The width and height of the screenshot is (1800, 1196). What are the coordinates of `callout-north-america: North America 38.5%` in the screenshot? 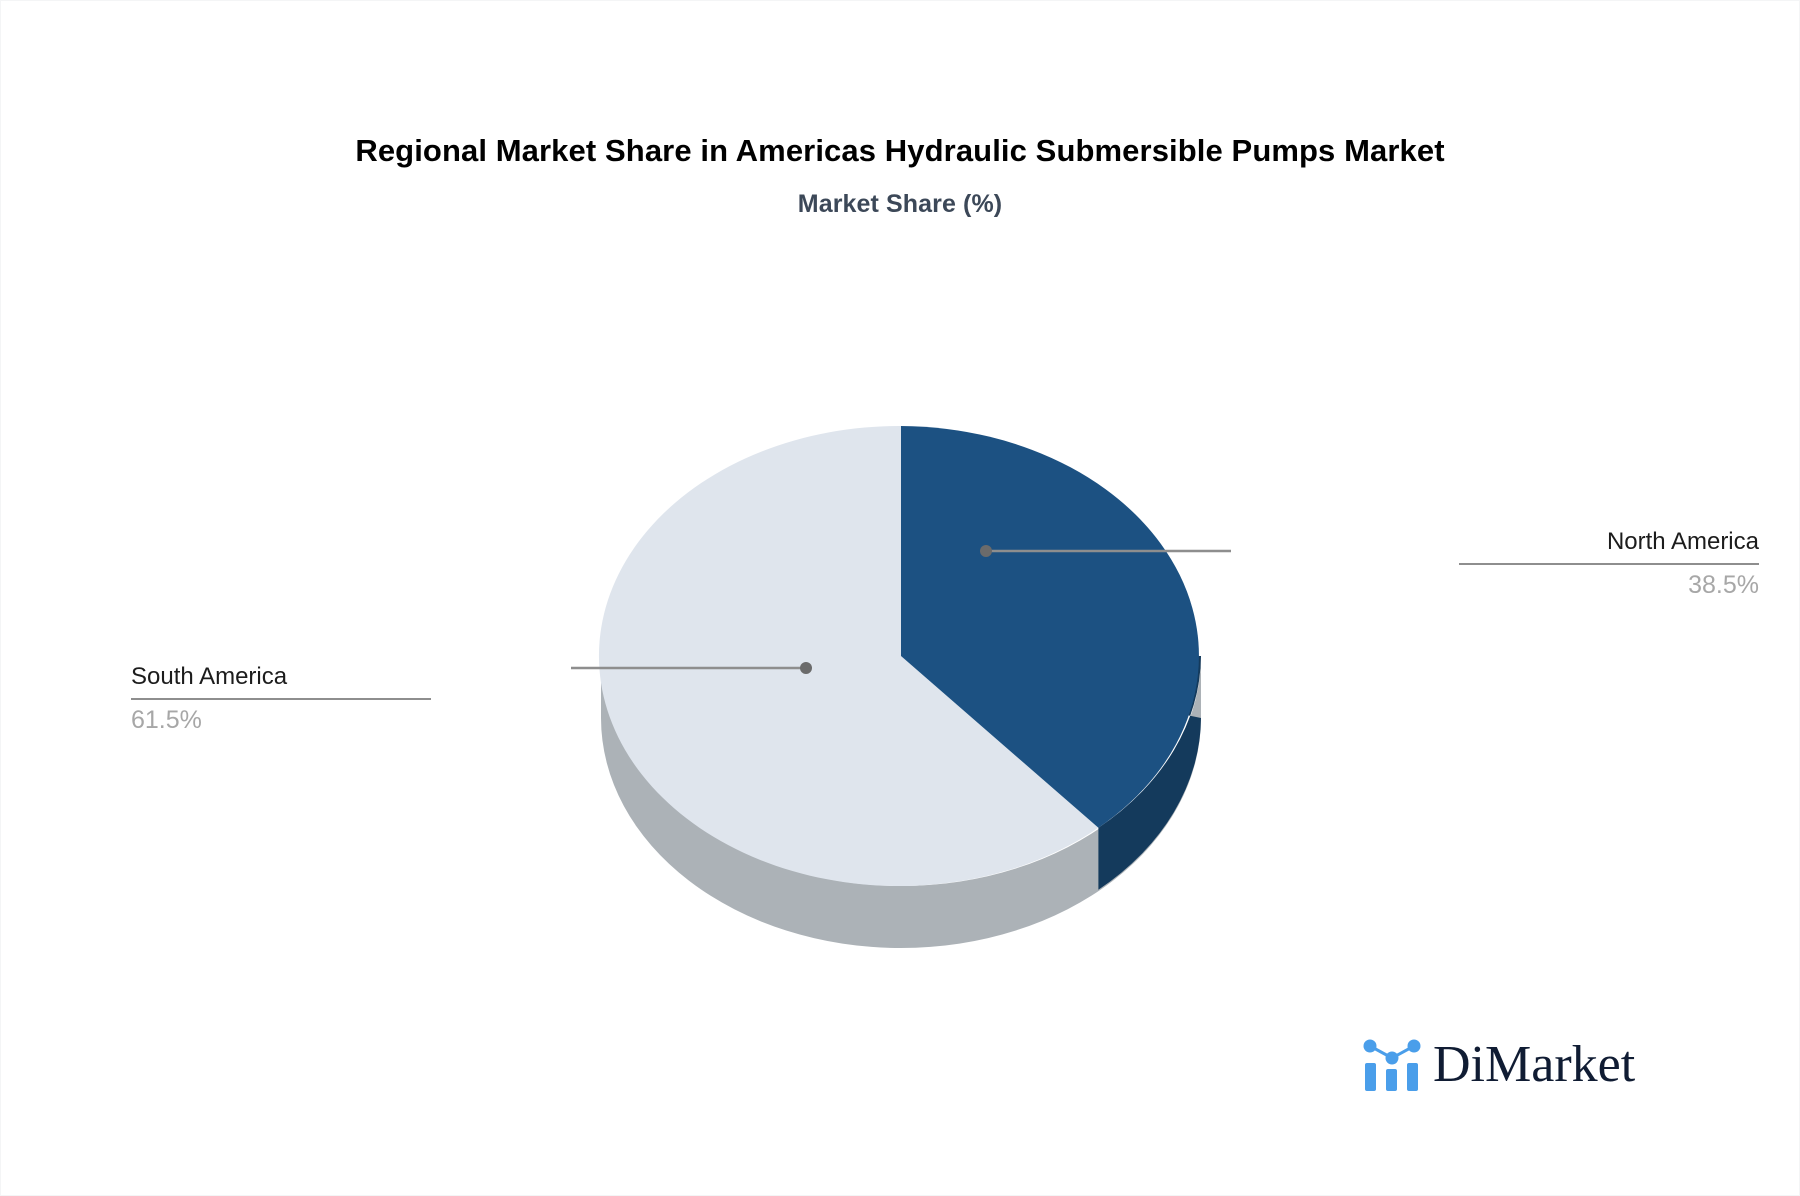 It's located at (1609, 563).